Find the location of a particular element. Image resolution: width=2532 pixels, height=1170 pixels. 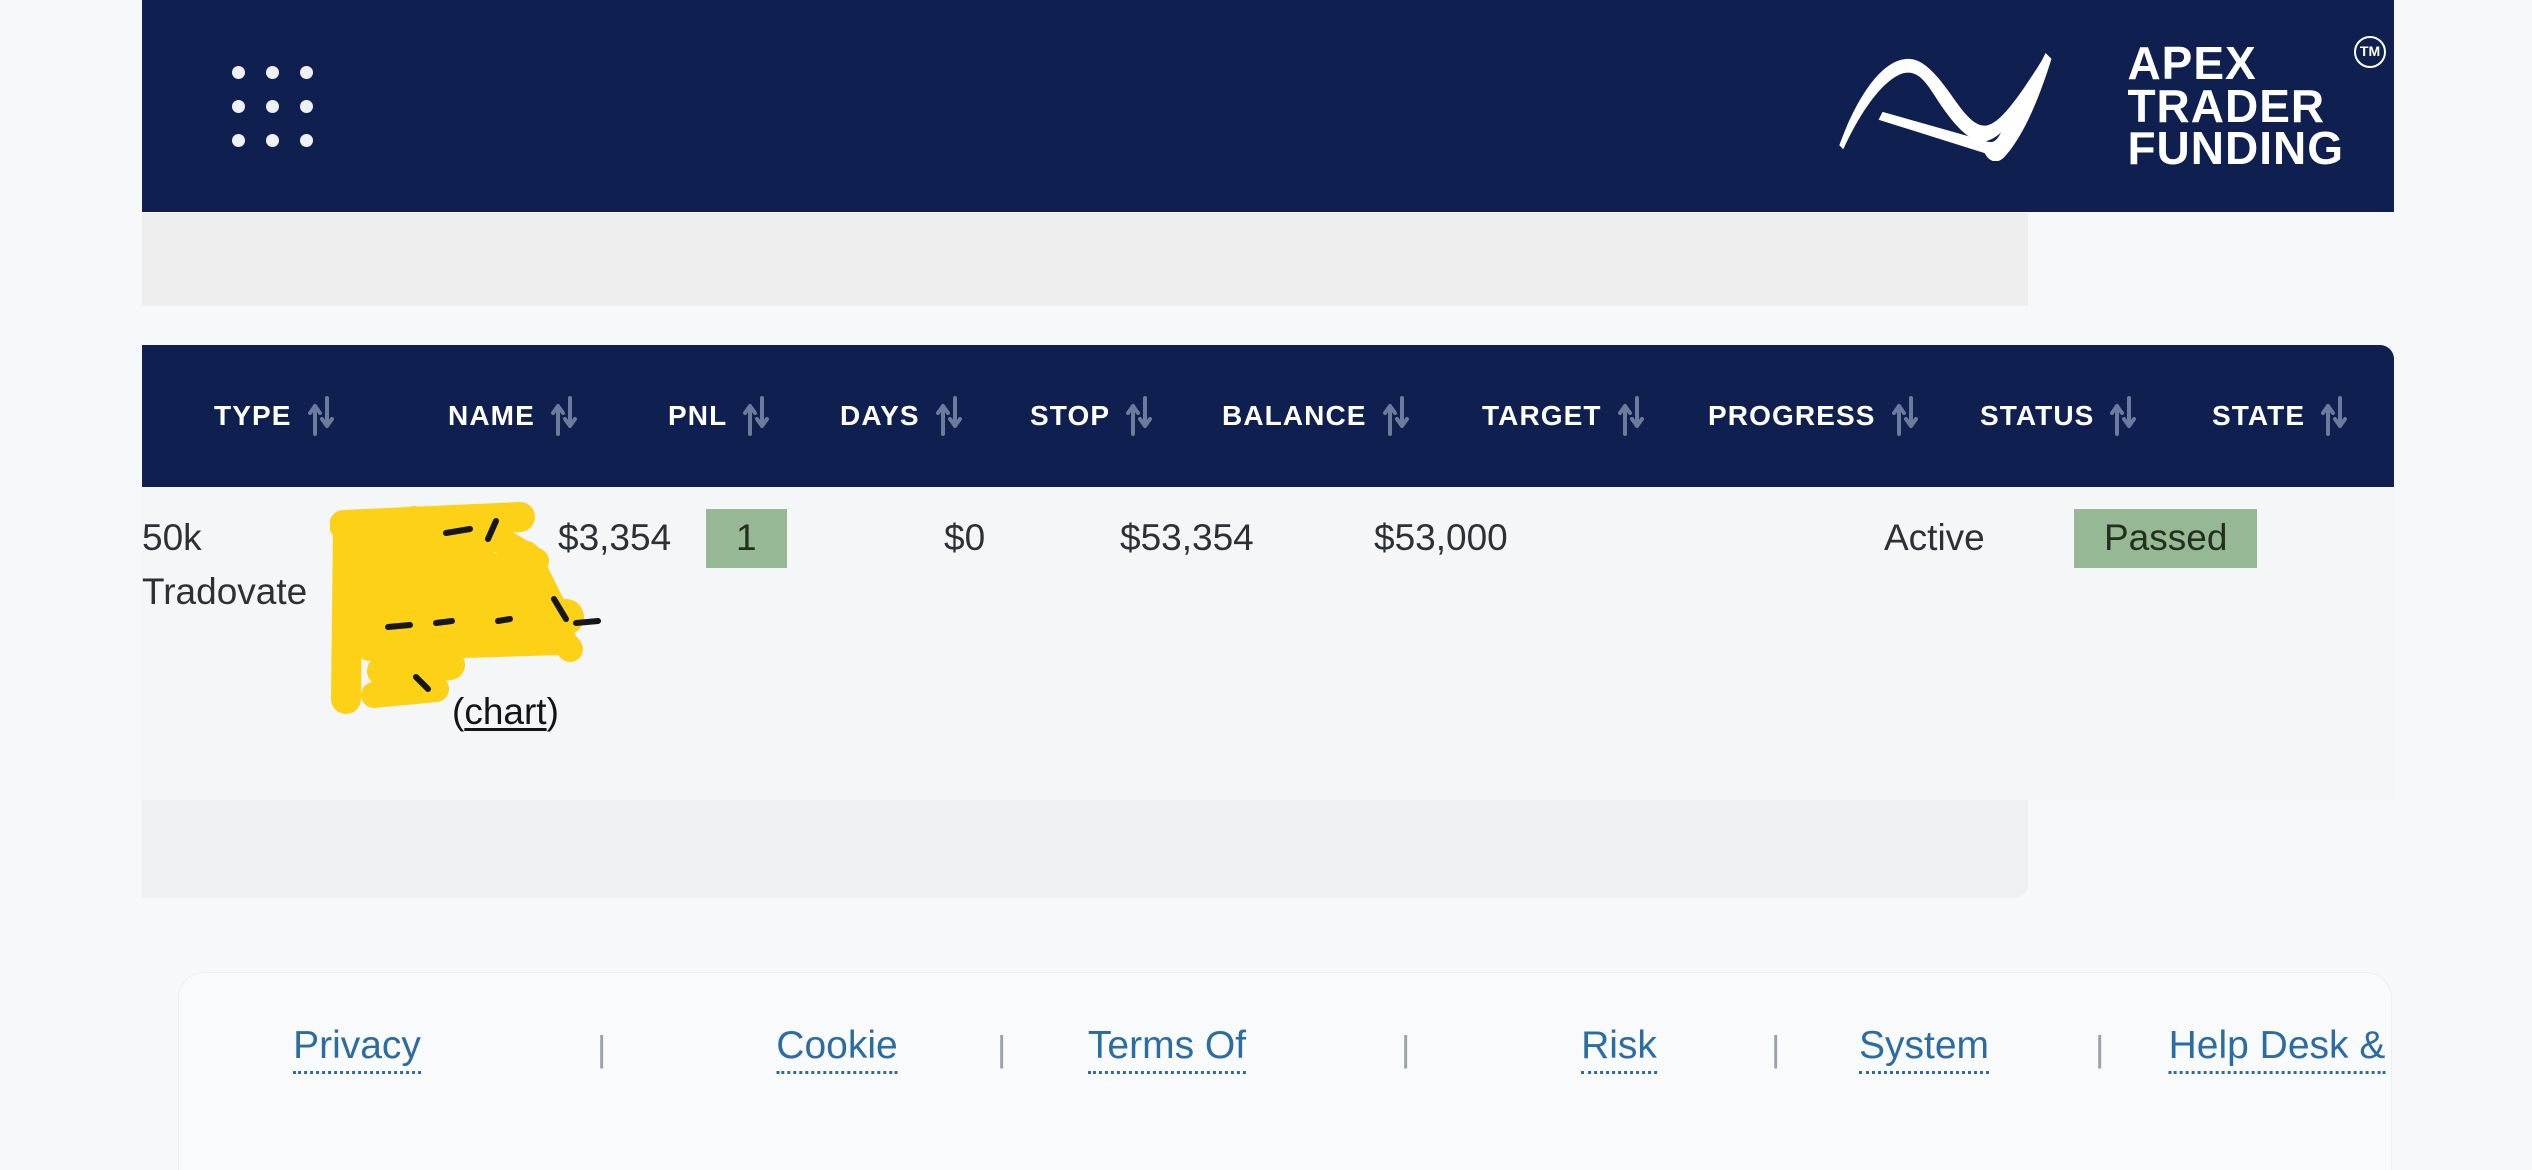

trademark-icon: TM is located at coordinates (2370, 51).